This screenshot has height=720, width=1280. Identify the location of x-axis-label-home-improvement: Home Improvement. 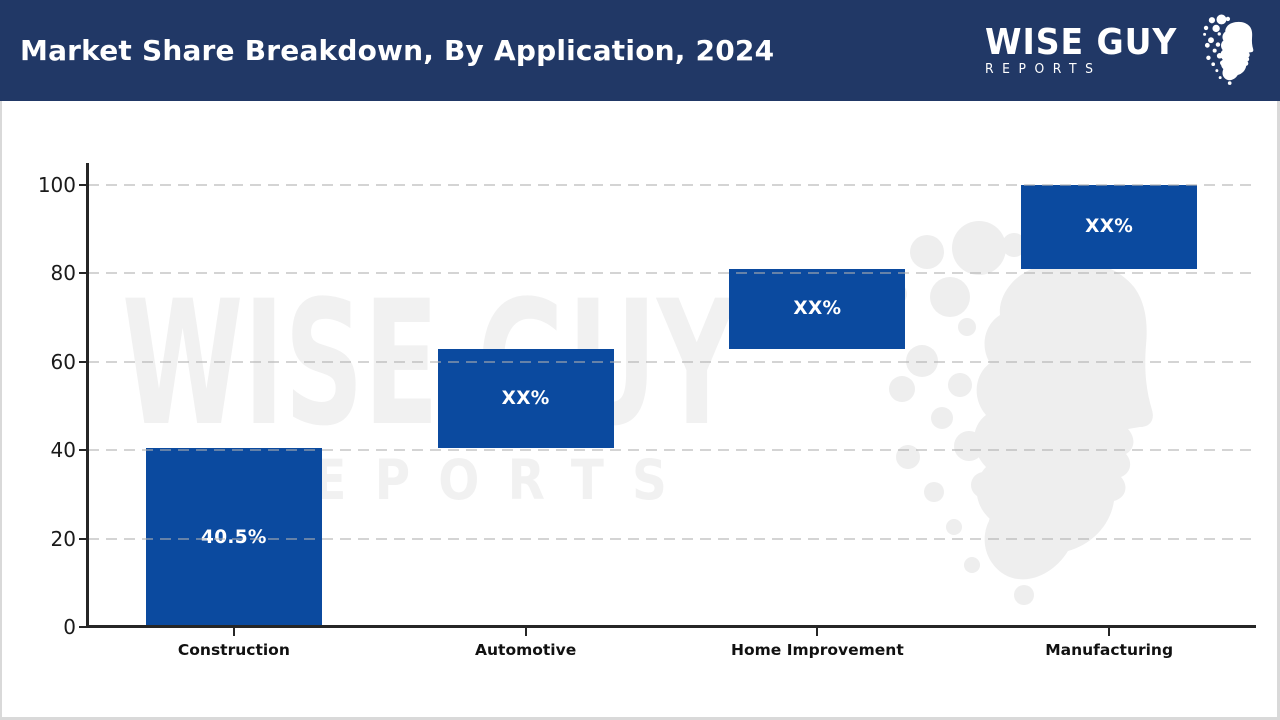
(817, 650).